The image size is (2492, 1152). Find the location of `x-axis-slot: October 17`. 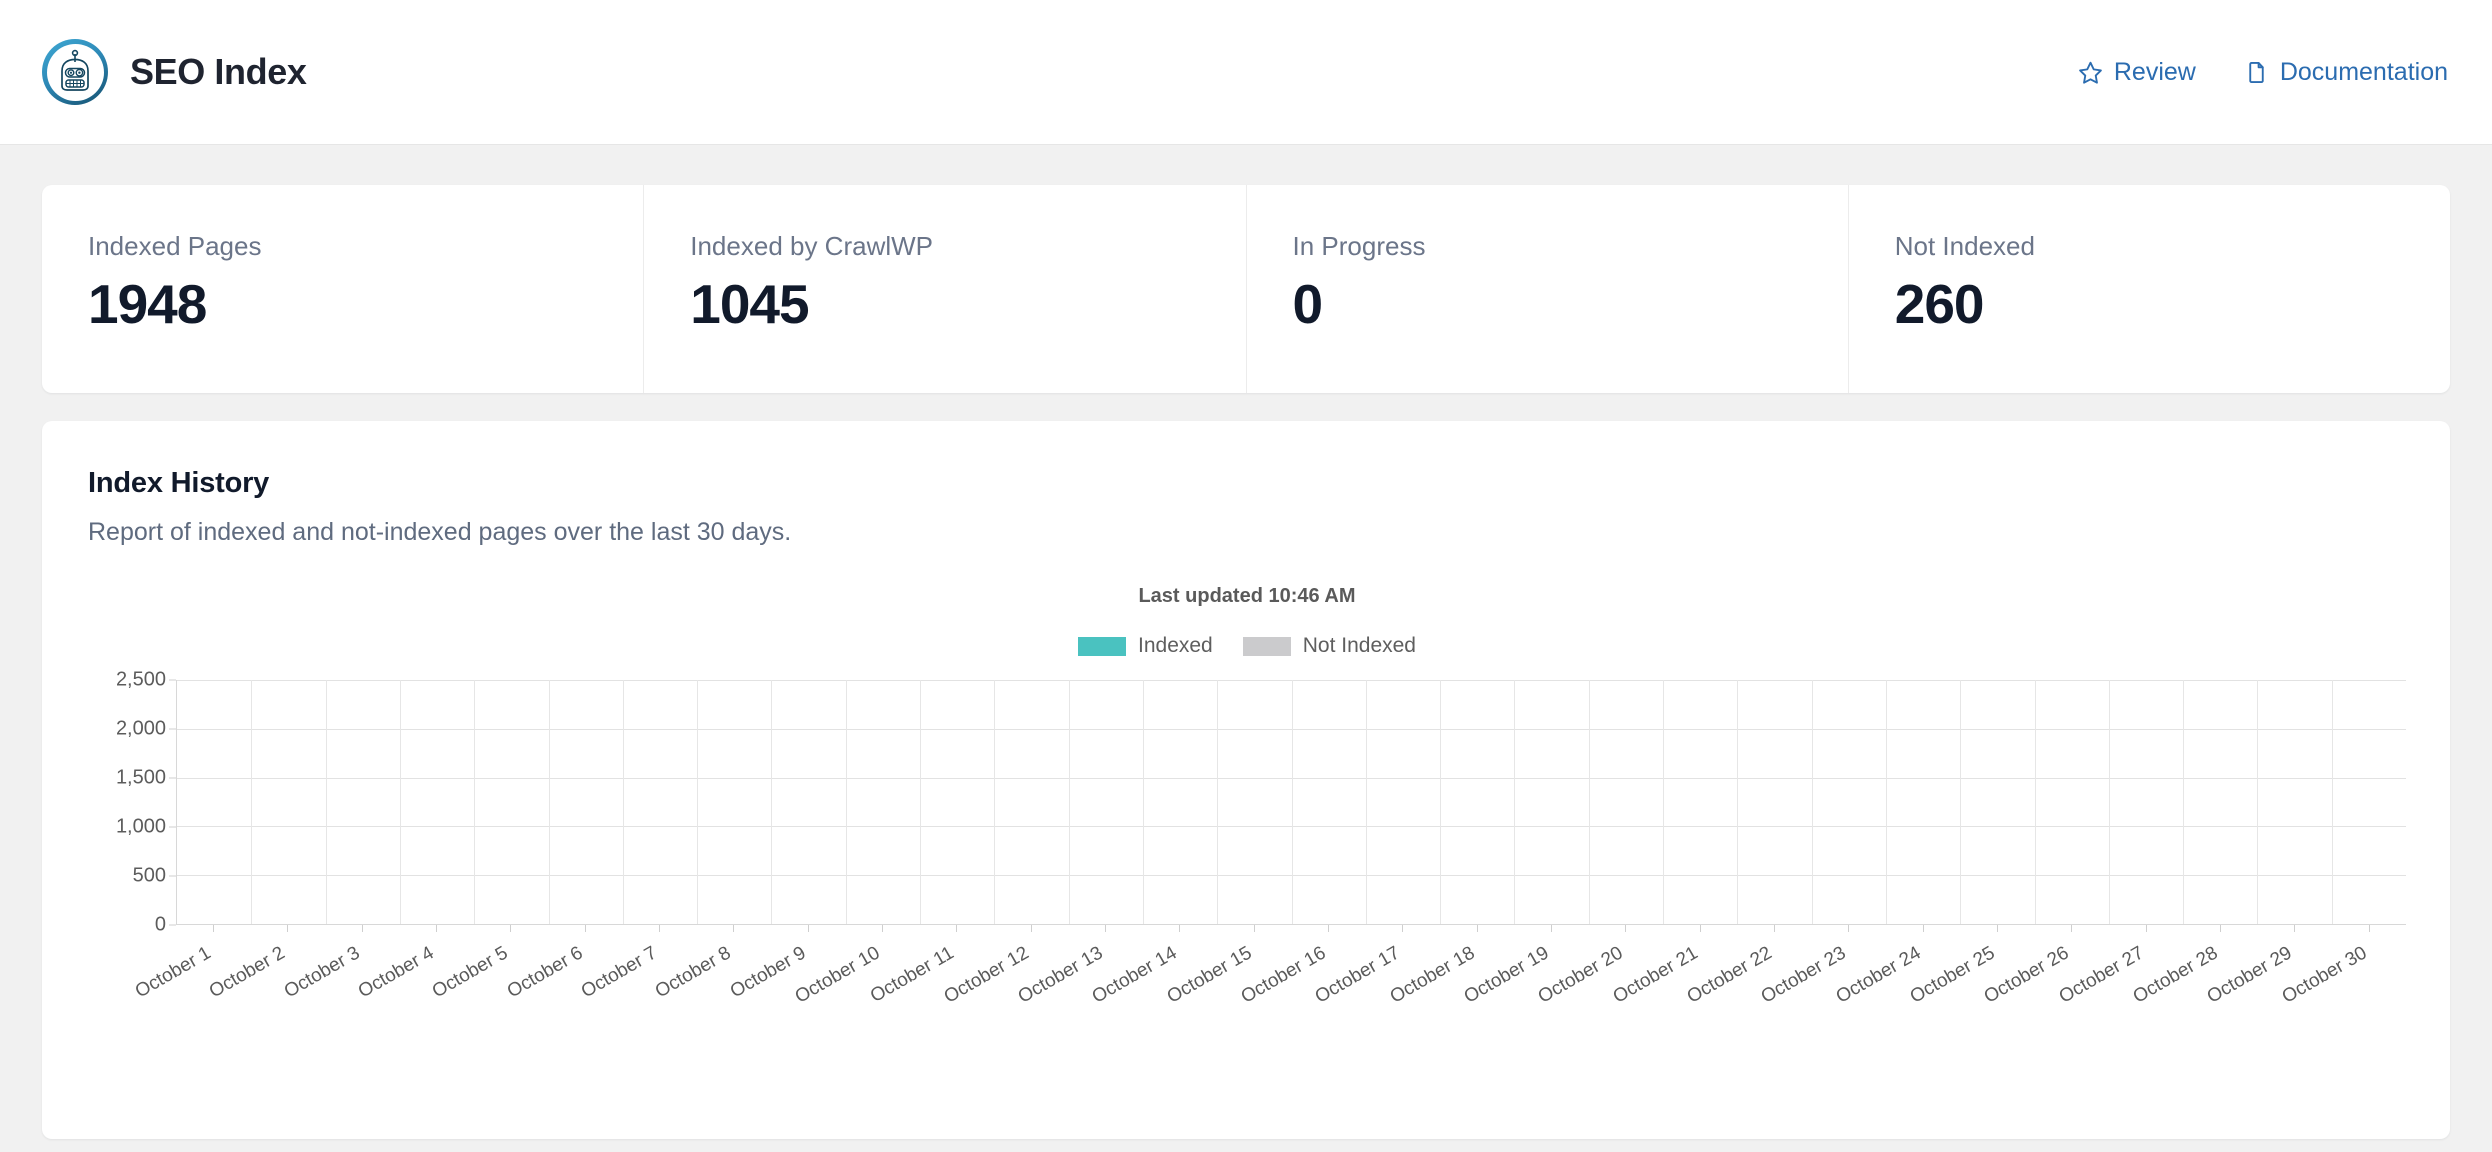

x-axis-slot: October 17 is located at coordinates (1375, 968).